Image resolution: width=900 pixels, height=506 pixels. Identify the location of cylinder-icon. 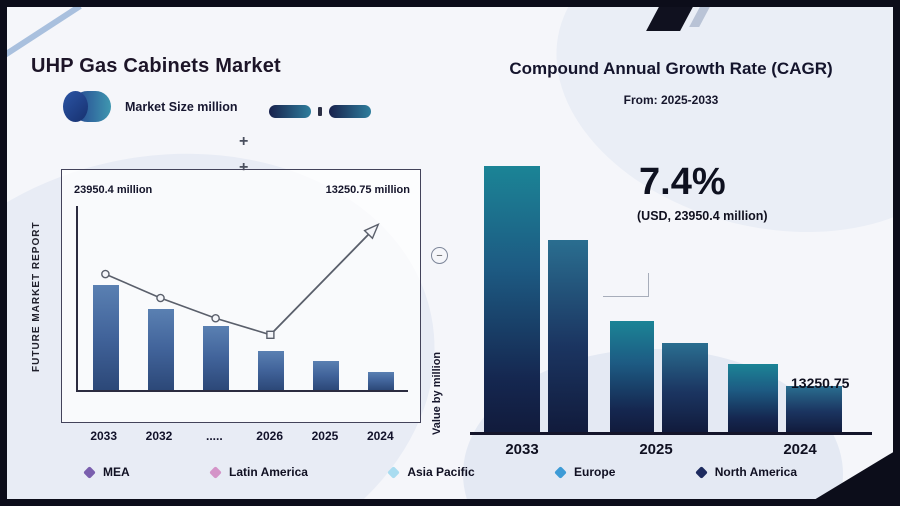
(87, 106).